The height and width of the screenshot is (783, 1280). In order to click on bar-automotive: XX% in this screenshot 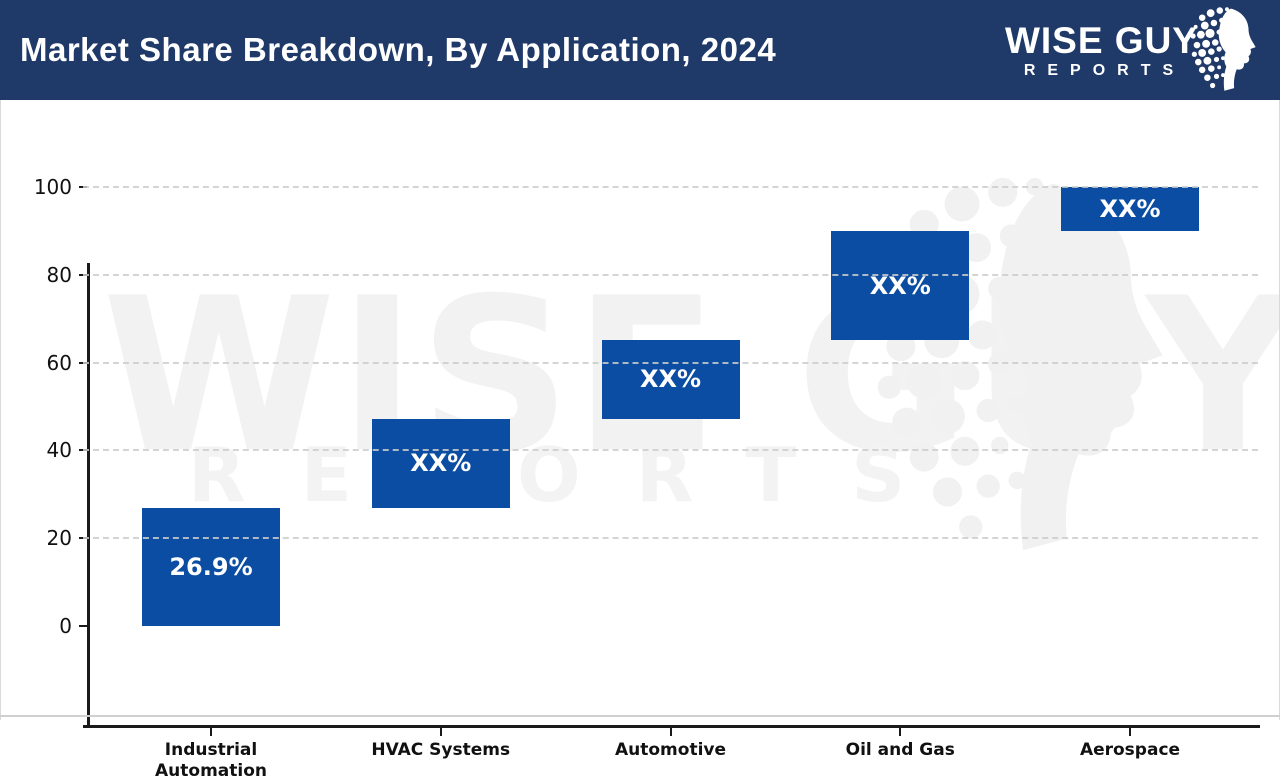, I will do `click(670, 379)`.